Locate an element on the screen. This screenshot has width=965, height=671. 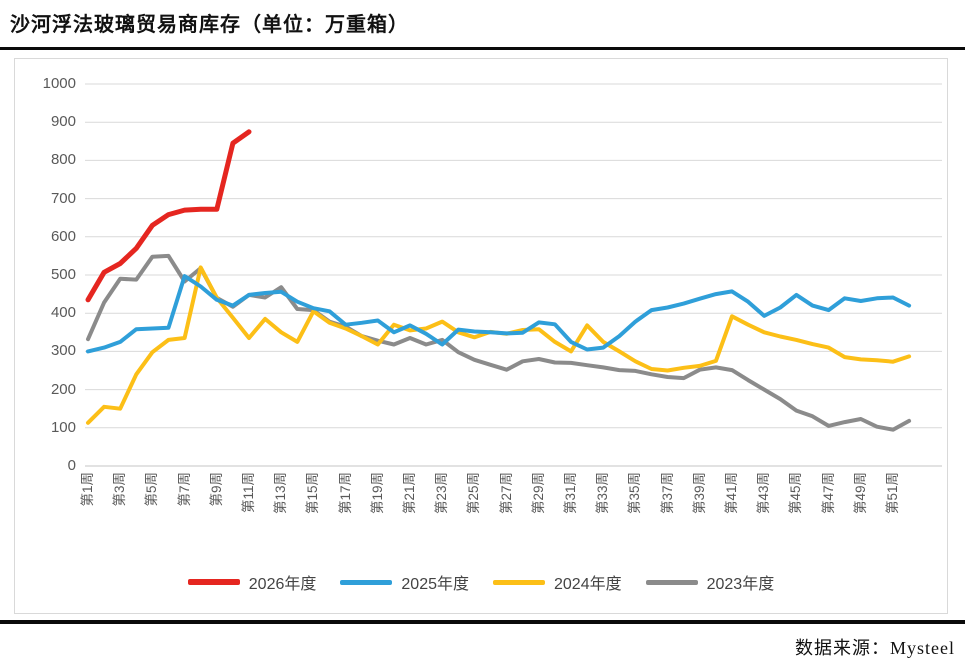
y-tick-label-800: 800 is located at coordinates (63, 160).